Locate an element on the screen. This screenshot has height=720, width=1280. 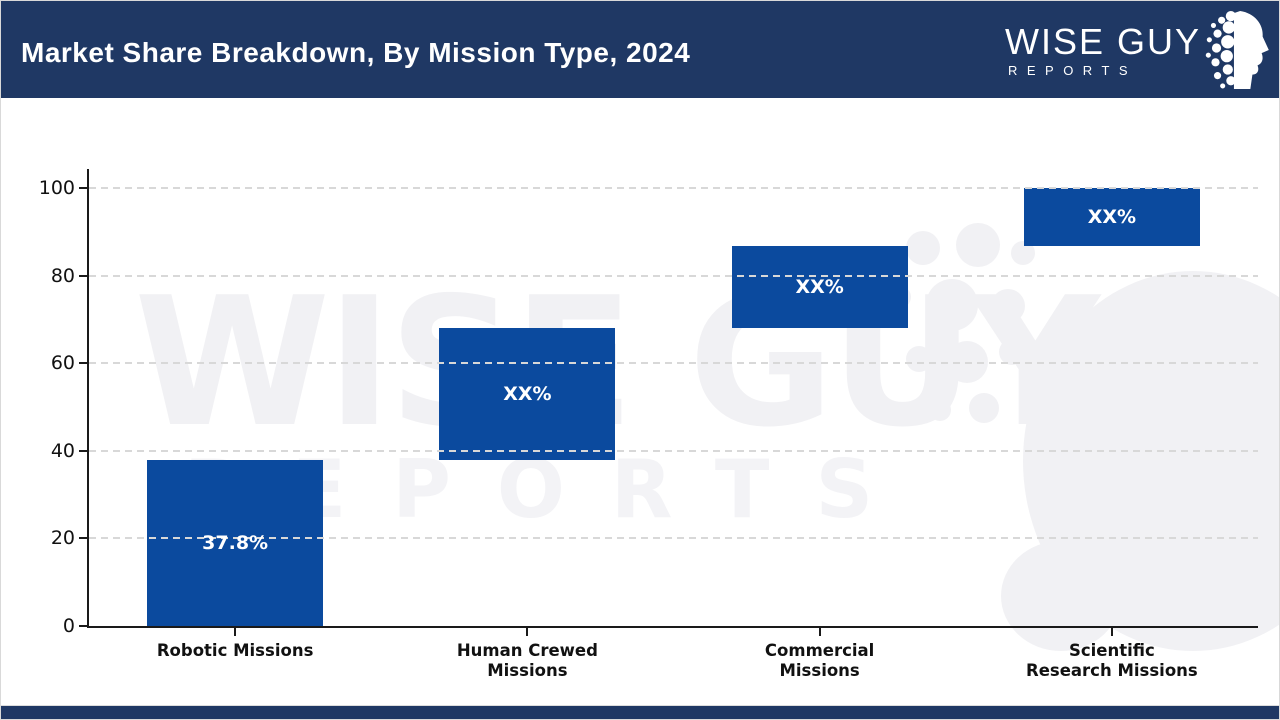
y-axis-line is located at coordinates (88, 398).